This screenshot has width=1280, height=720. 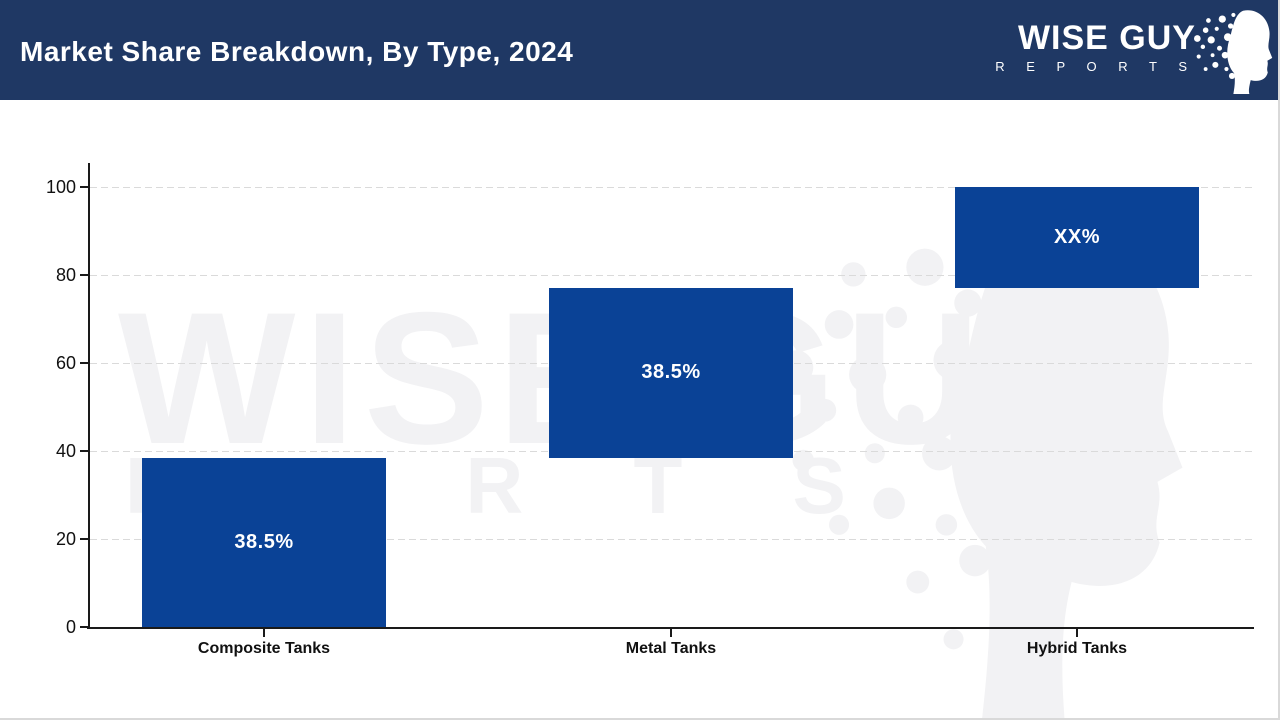 What do you see at coordinates (70, 627) in the screenshot?
I see `y-tick-label-0: 0` at bounding box center [70, 627].